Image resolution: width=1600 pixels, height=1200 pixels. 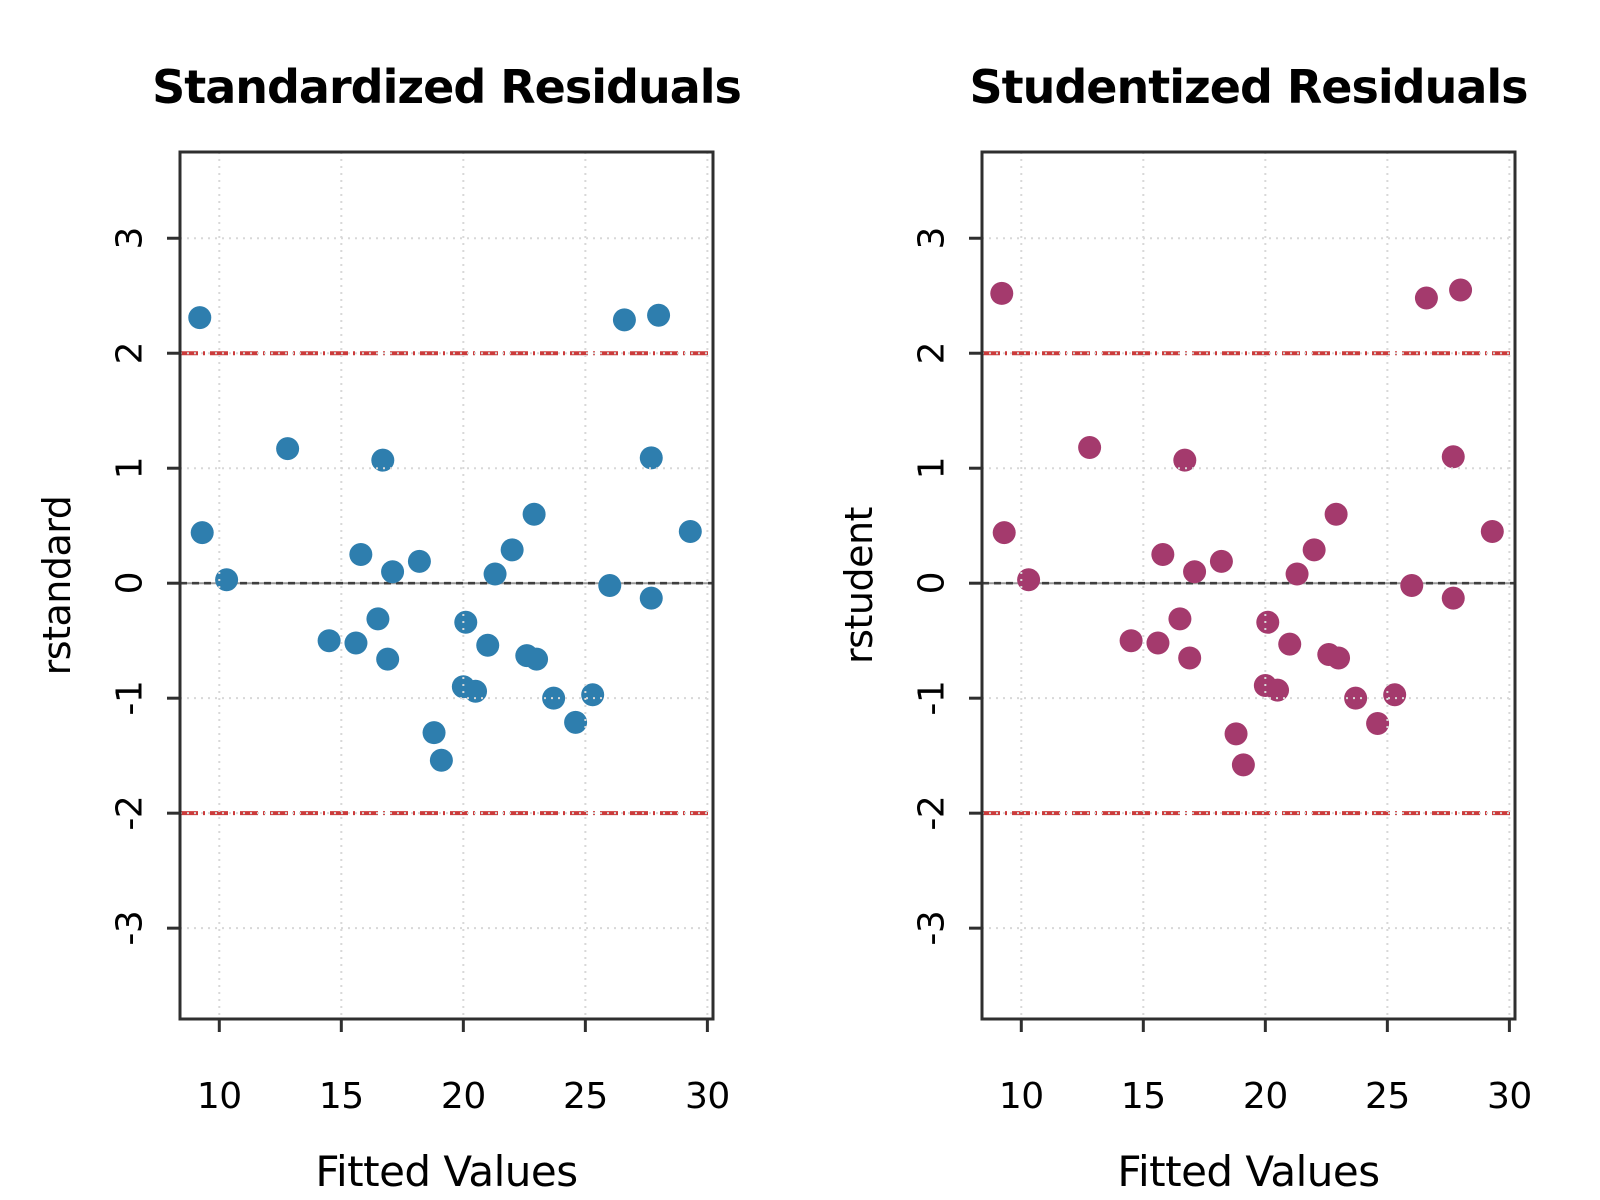 What do you see at coordinates (446, 1171) in the screenshot?
I see `x-axis-label-left: Fitted Values` at bounding box center [446, 1171].